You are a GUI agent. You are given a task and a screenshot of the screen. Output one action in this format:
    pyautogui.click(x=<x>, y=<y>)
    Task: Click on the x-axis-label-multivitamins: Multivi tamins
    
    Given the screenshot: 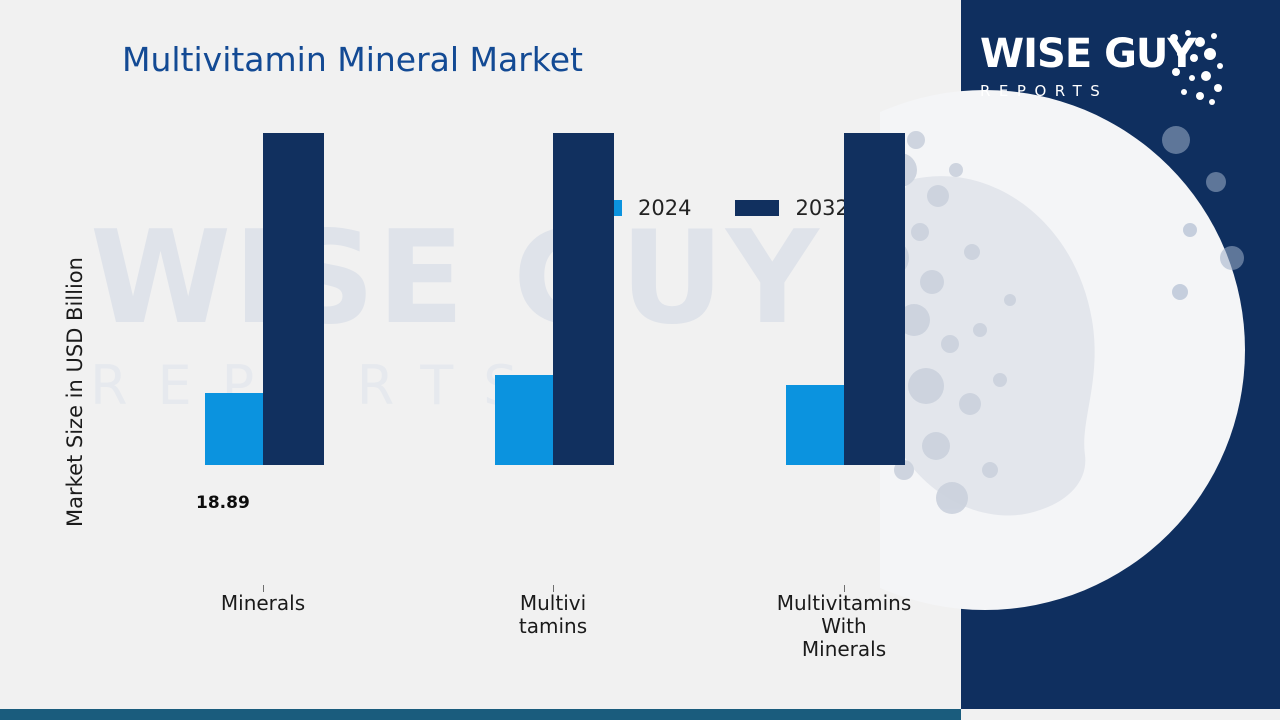 What is the action you would take?
    pyautogui.click(x=553, y=614)
    